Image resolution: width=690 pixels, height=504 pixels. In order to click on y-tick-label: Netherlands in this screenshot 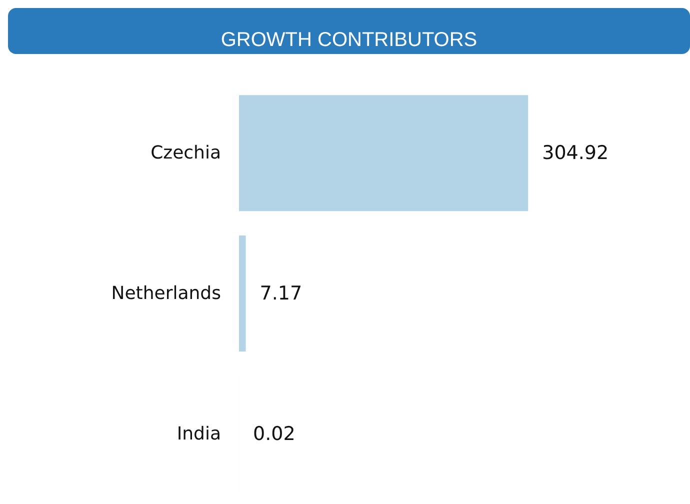, I will do `click(166, 293)`.